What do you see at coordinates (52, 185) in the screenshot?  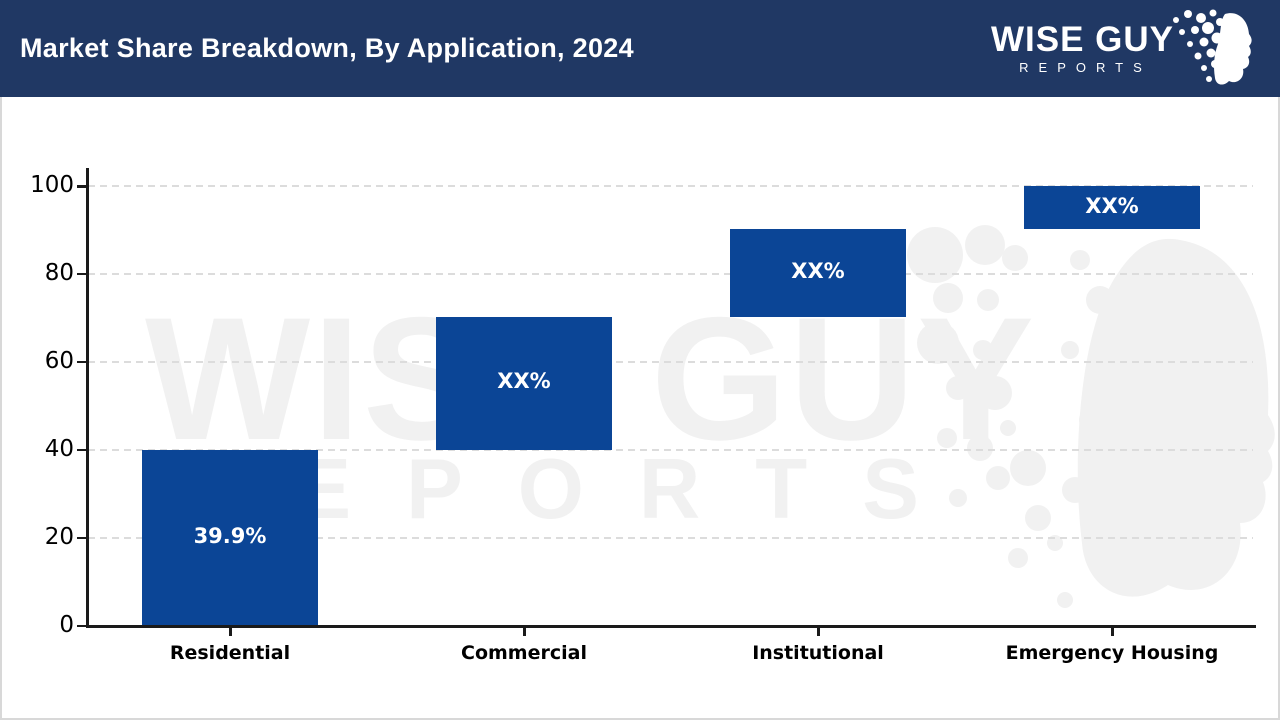 I see `y-tick-label: 100` at bounding box center [52, 185].